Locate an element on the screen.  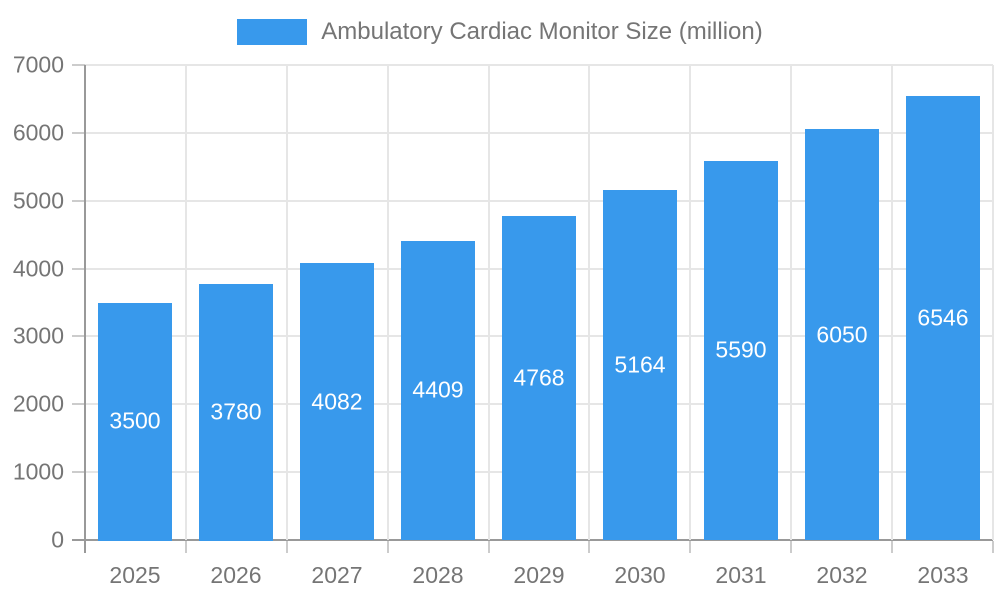
bar-2031 is located at coordinates (741, 350).